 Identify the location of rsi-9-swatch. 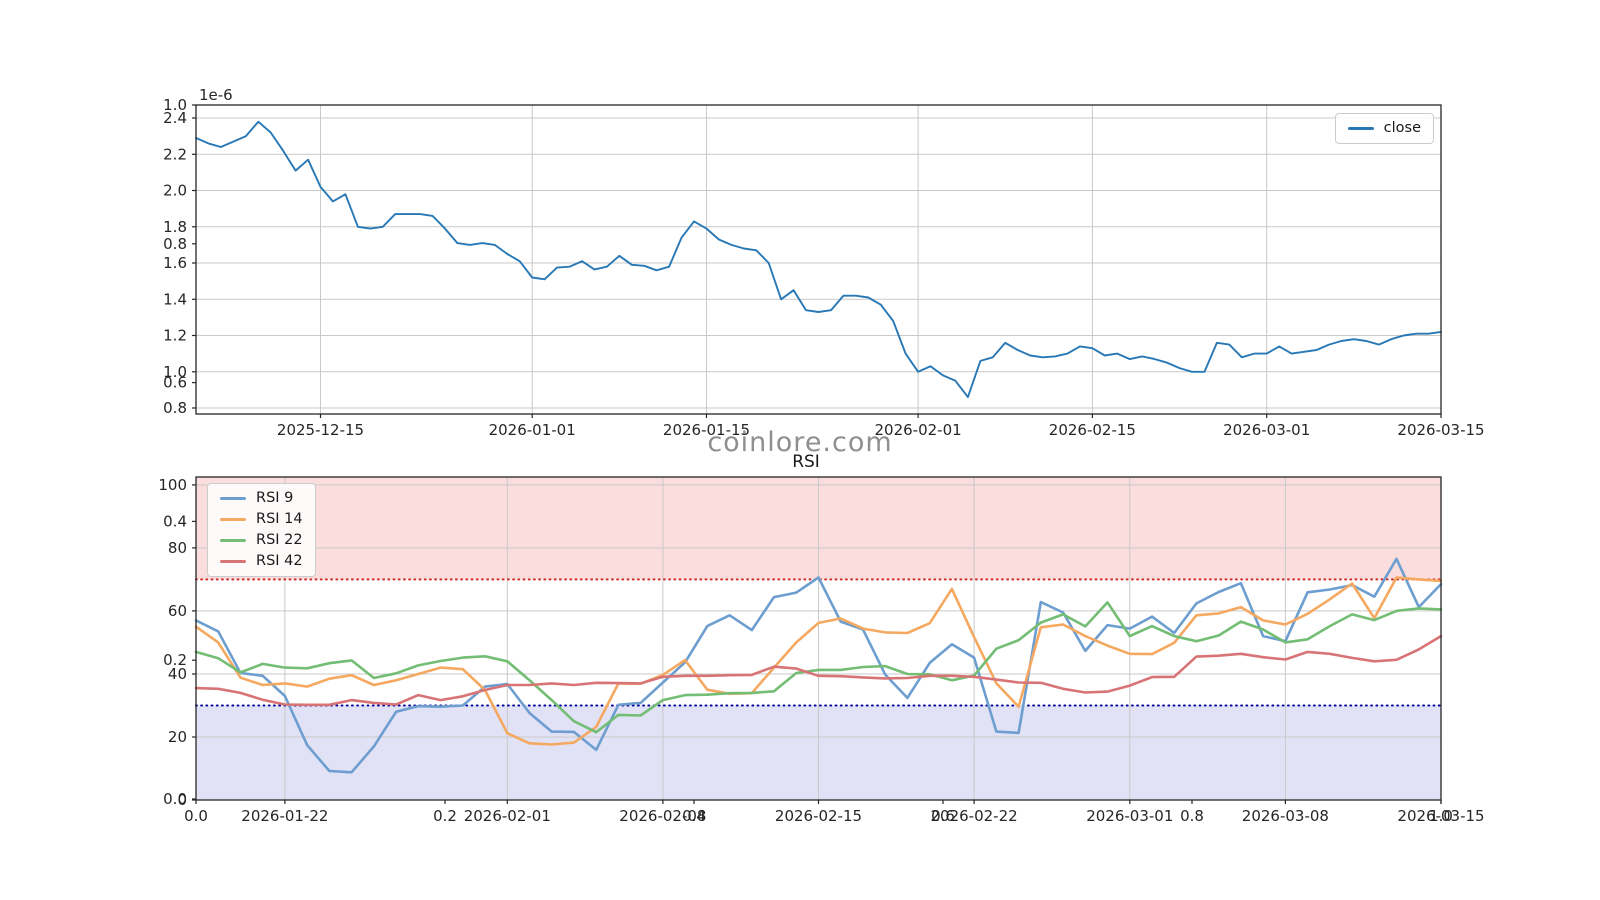
(233, 498).